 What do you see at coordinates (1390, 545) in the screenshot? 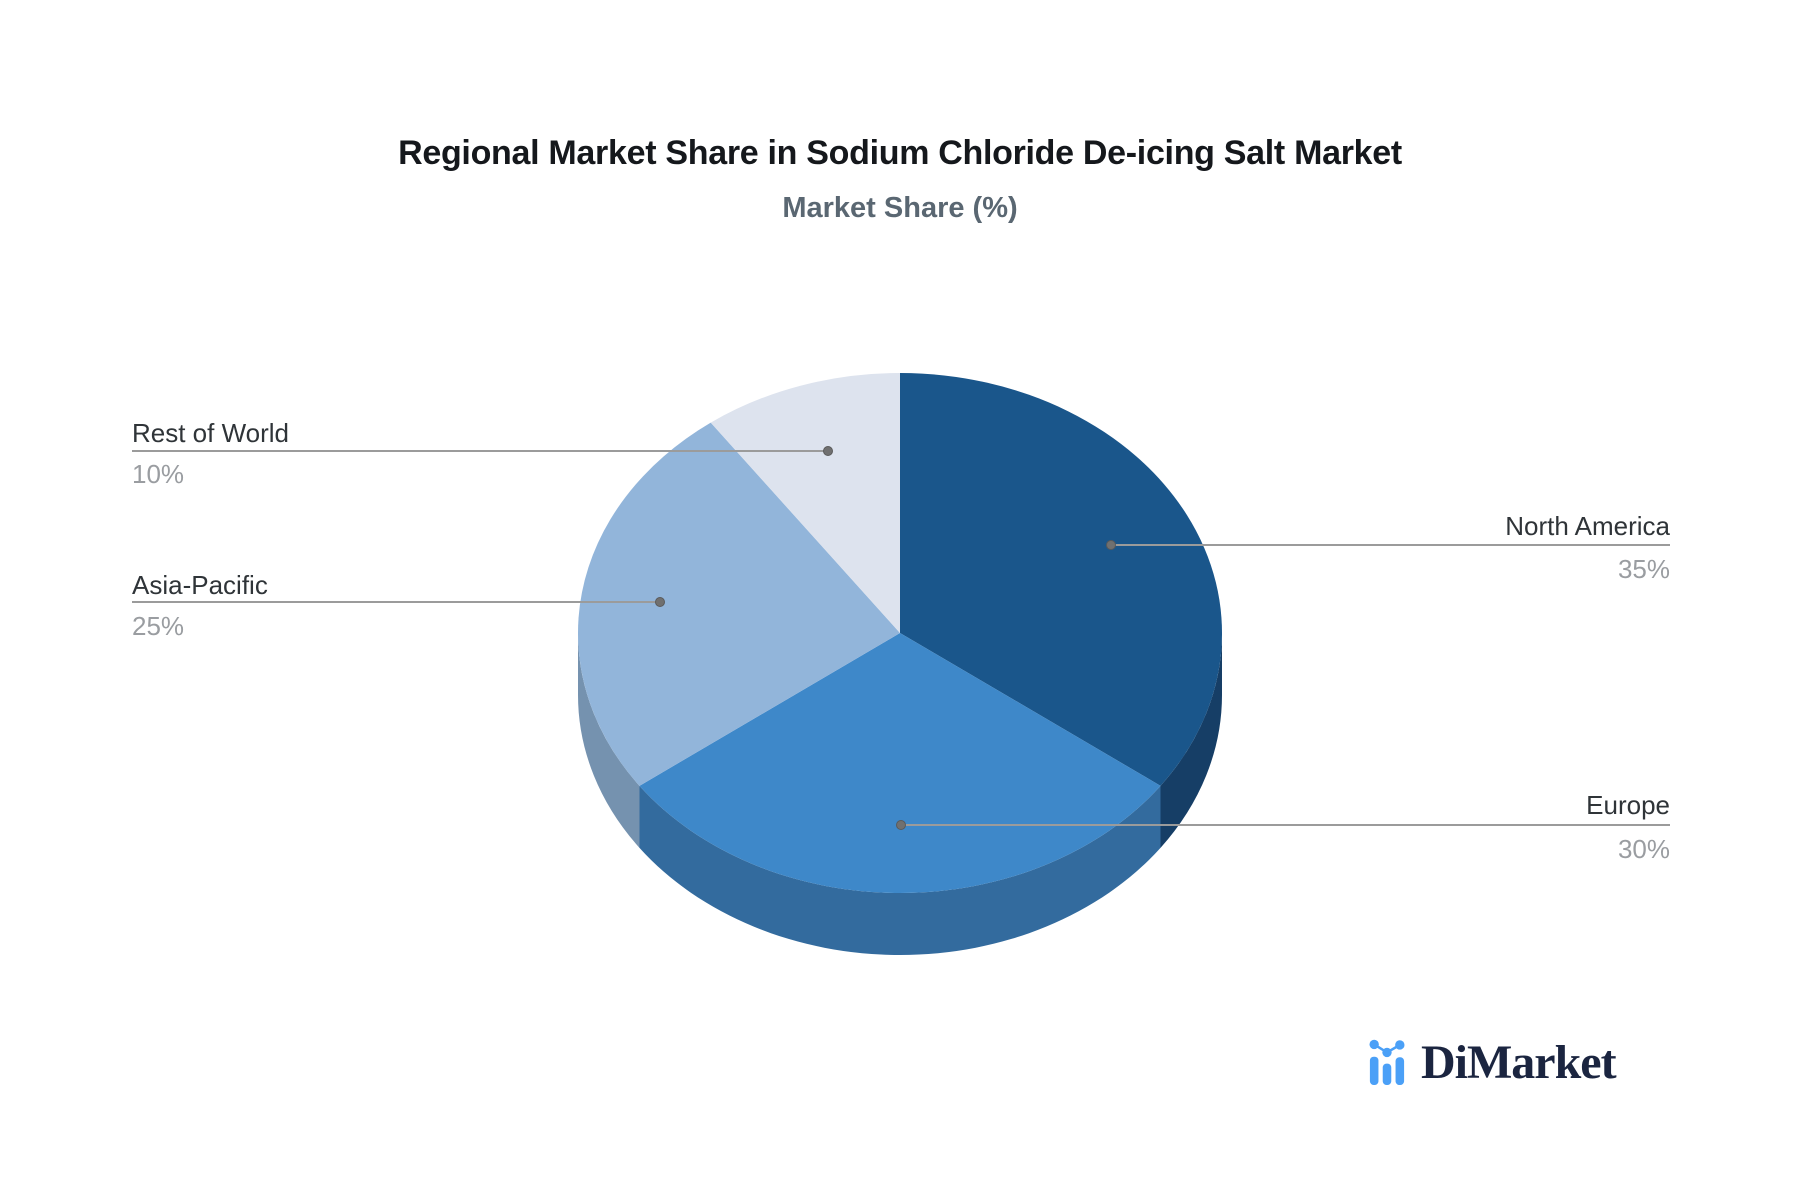
I see `leader-line-north-america` at bounding box center [1390, 545].